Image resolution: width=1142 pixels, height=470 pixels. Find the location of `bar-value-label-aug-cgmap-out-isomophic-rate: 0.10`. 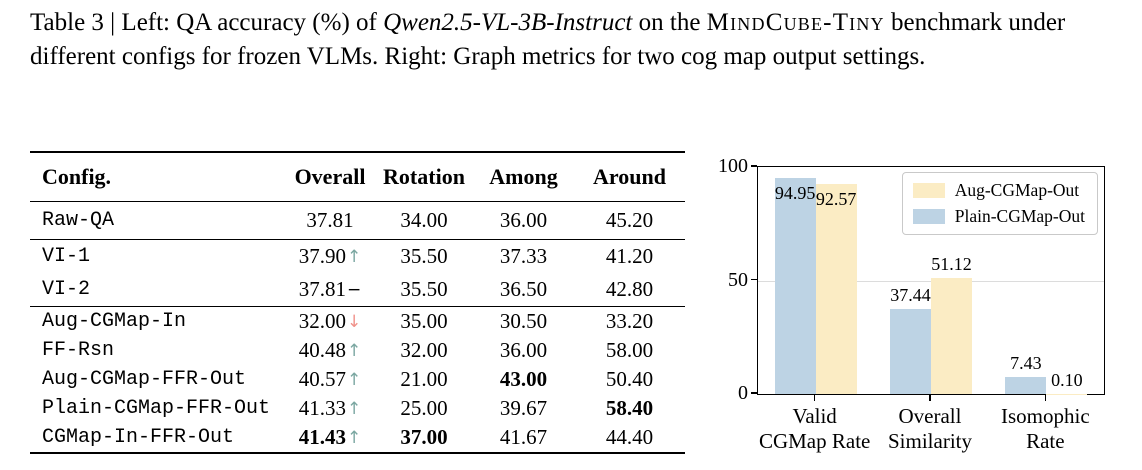

bar-value-label-aug-cgmap-out-isomophic-rate: 0.10 is located at coordinates (1067, 379).